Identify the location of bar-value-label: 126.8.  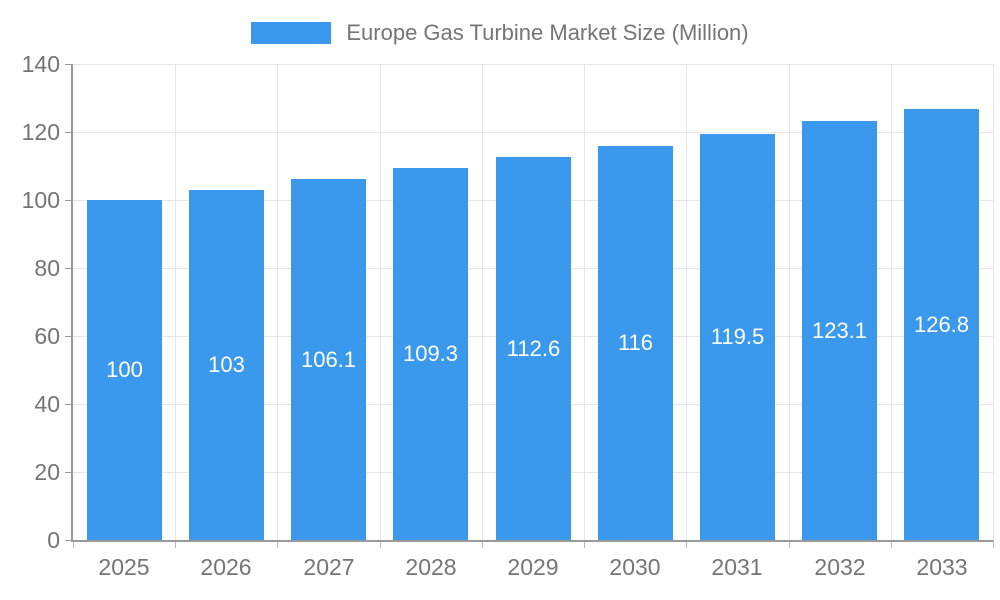
(941, 324).